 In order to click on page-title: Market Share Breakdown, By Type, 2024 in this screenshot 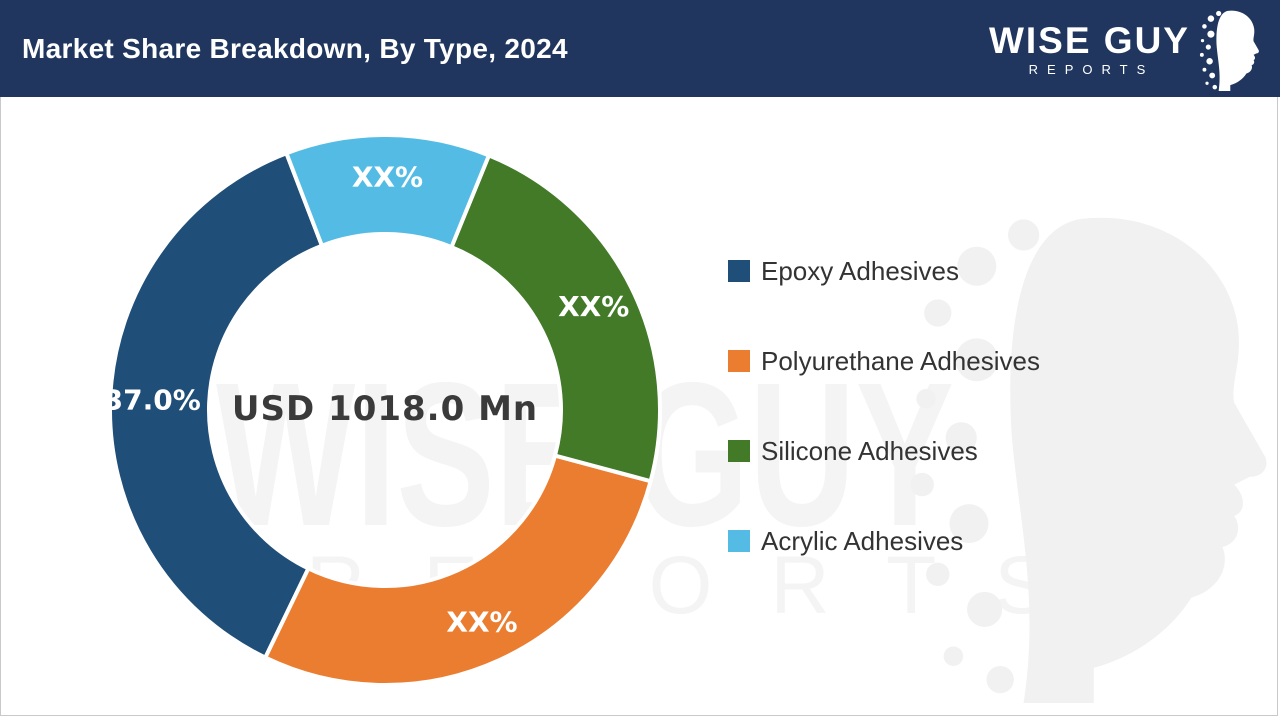, I will do `click(295, 48)`.